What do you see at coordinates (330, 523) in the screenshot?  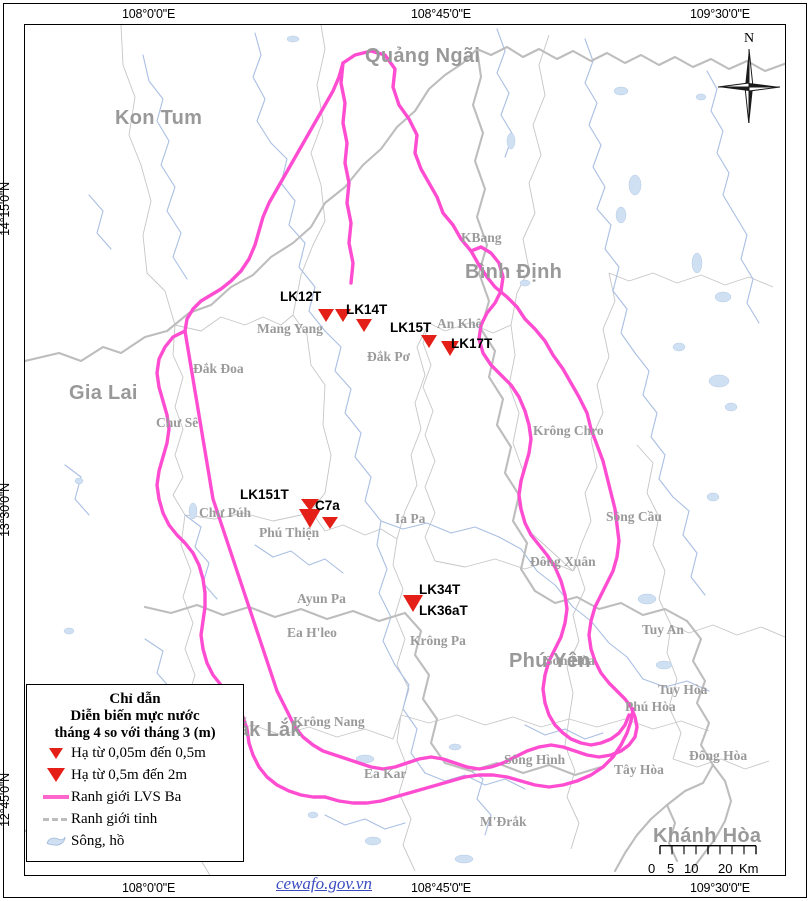 I see `station-marker-c7a` at bounding box center [330, 523].